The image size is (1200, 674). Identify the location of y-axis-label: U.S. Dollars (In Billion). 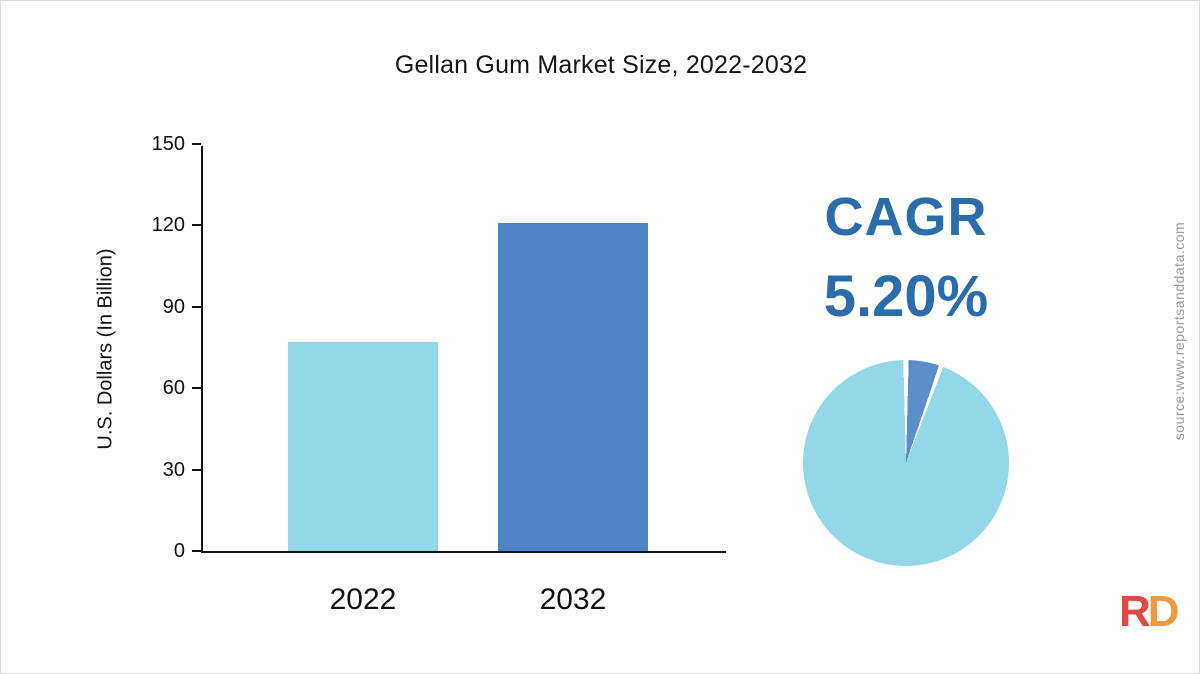
(105, 349).